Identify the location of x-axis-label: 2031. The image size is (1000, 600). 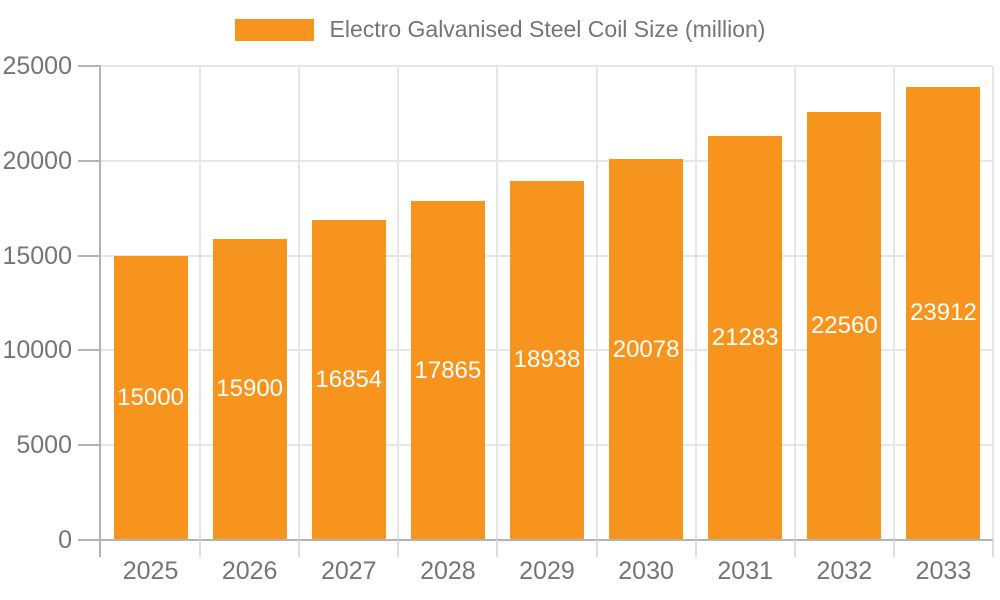
(745, 571).